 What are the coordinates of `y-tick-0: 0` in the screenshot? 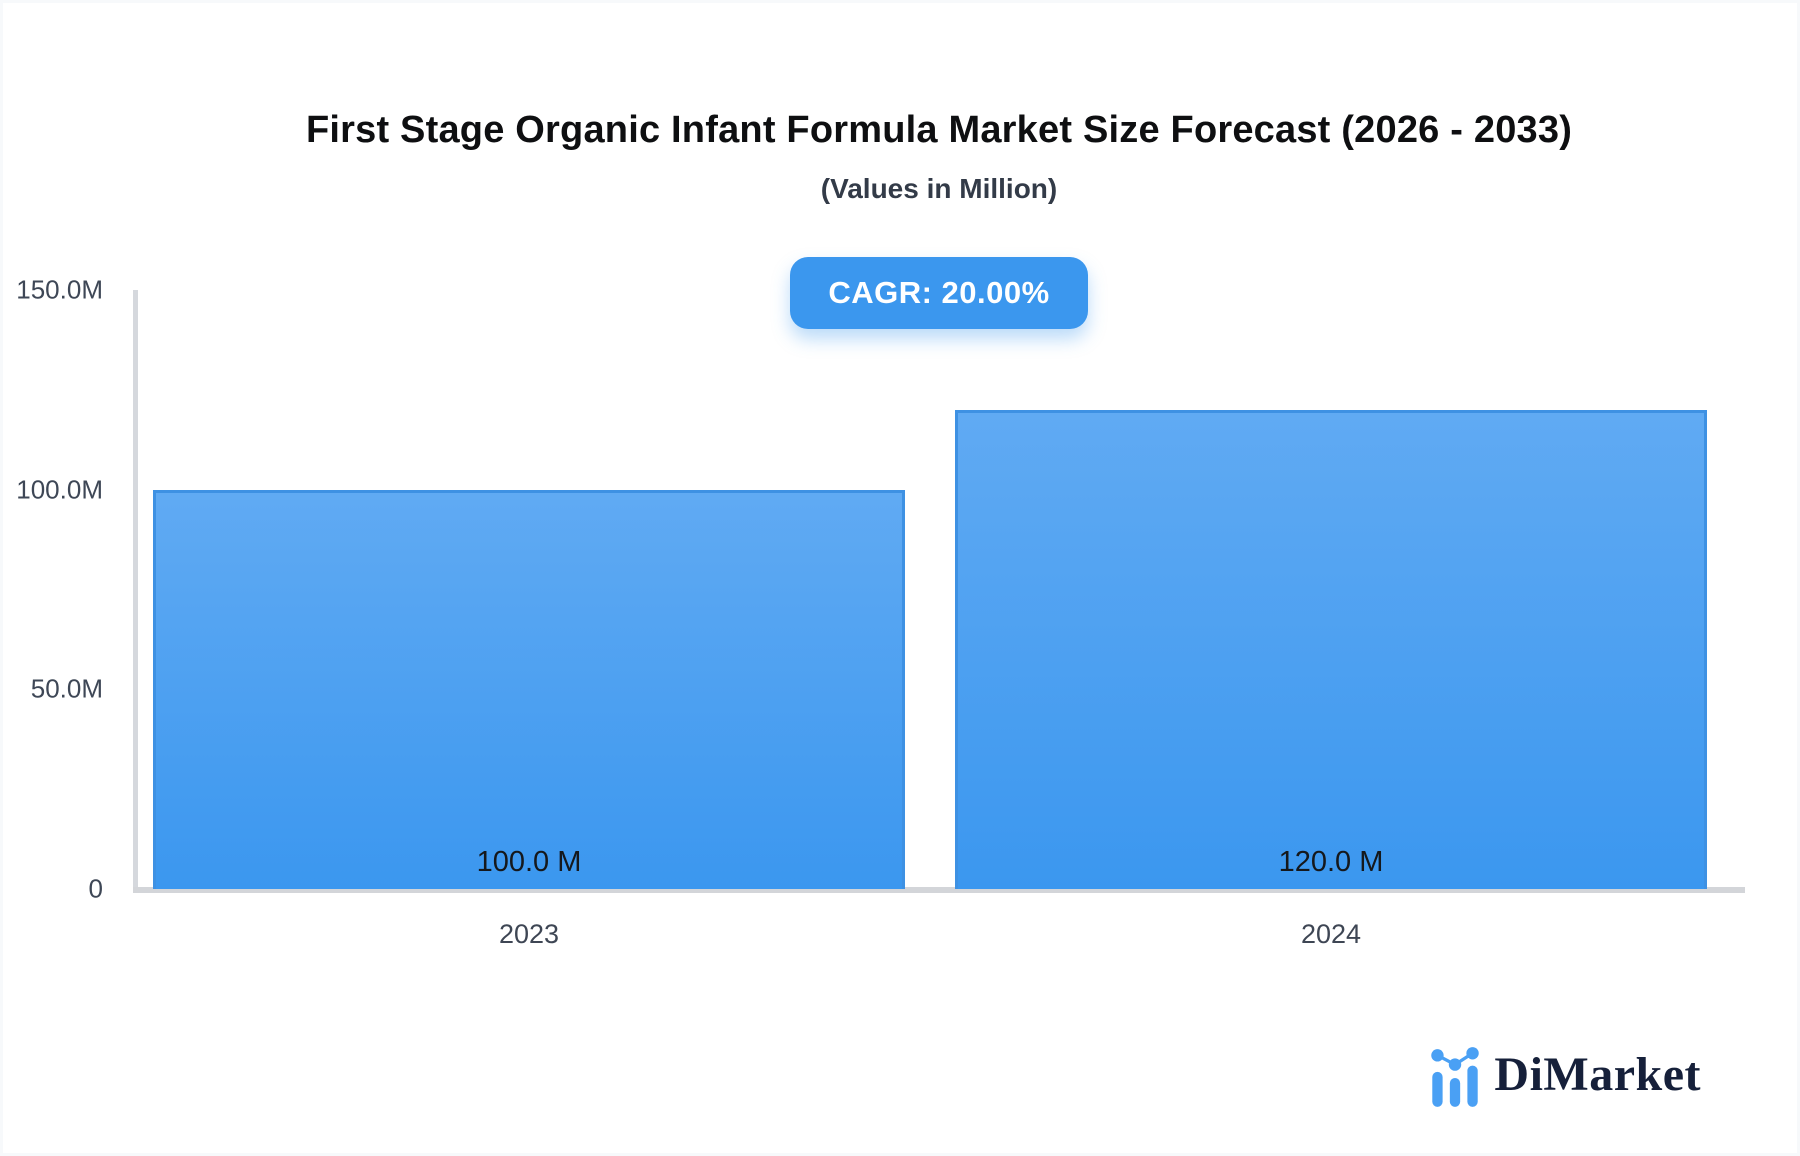 It's located at (53, 889).